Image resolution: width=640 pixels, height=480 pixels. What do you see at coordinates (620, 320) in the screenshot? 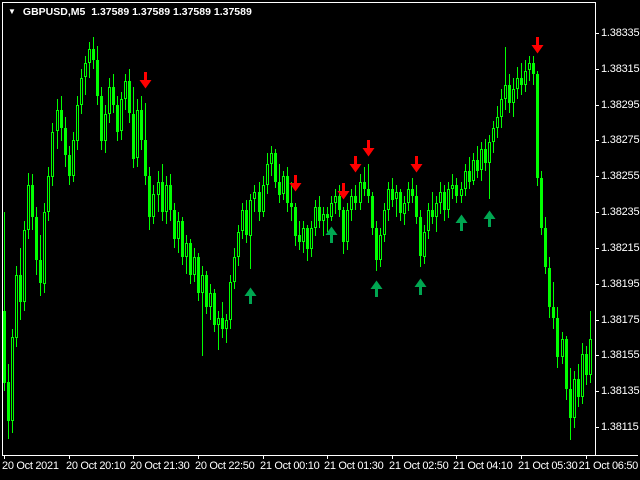
I see `price-axis-label: 1.38175` at bounding box center [620, 320].